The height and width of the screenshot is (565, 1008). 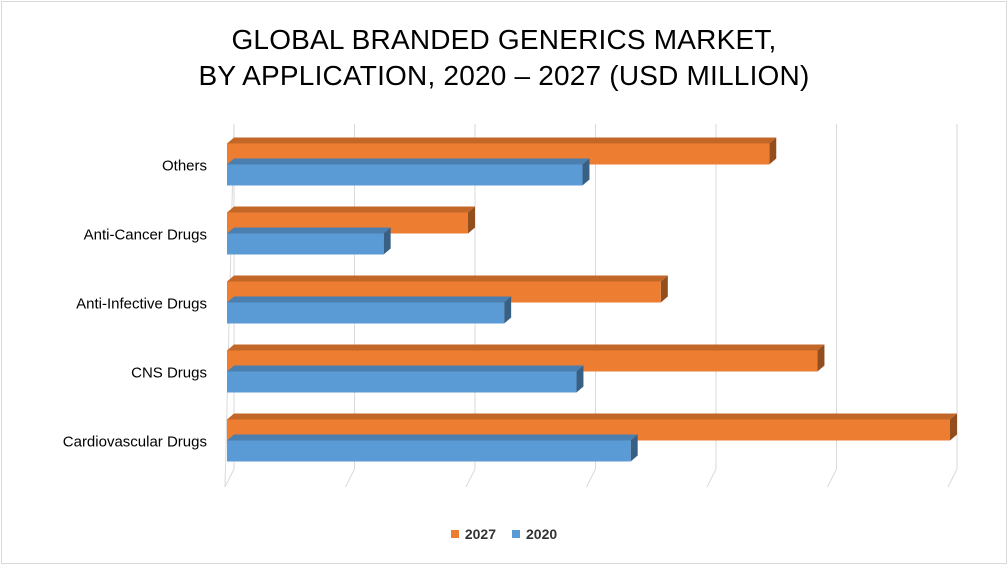 What do you see at coordinates (480, 534) in the screenshot?
I see `legend-label-2027: 2027` at bounding box center [480, 534].